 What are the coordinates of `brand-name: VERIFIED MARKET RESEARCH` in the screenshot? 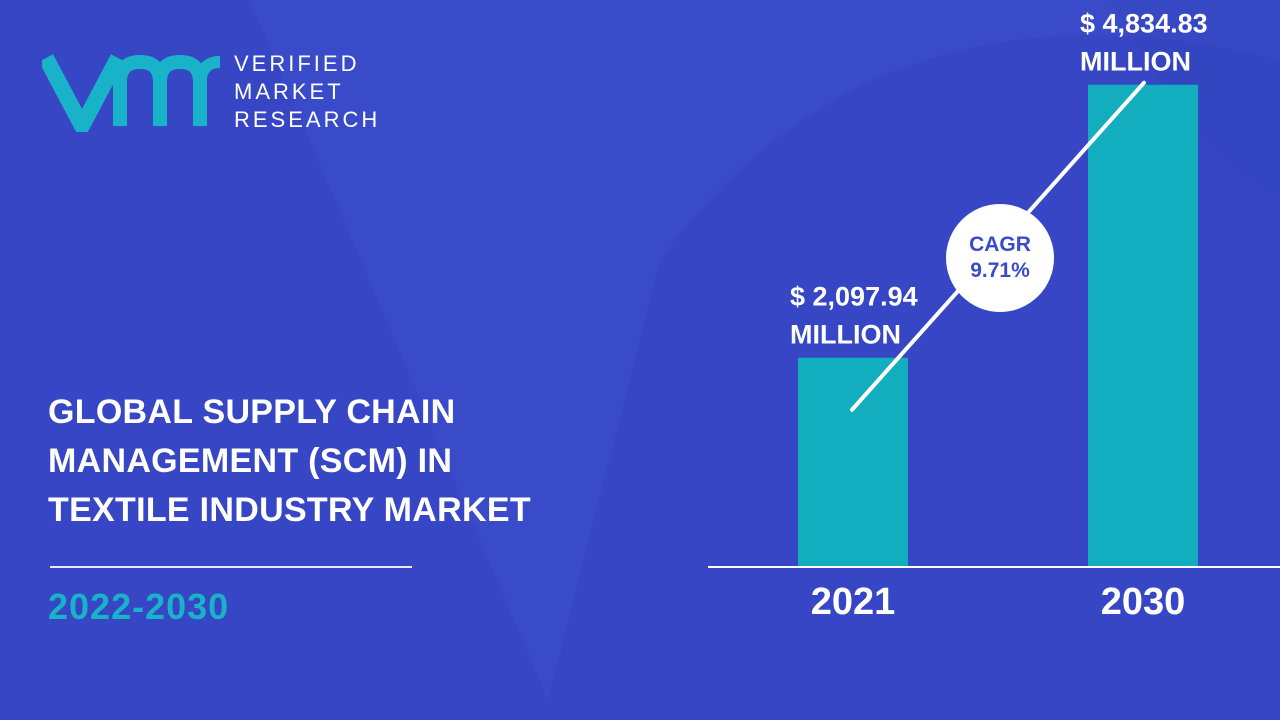 It's located at (307, 92).